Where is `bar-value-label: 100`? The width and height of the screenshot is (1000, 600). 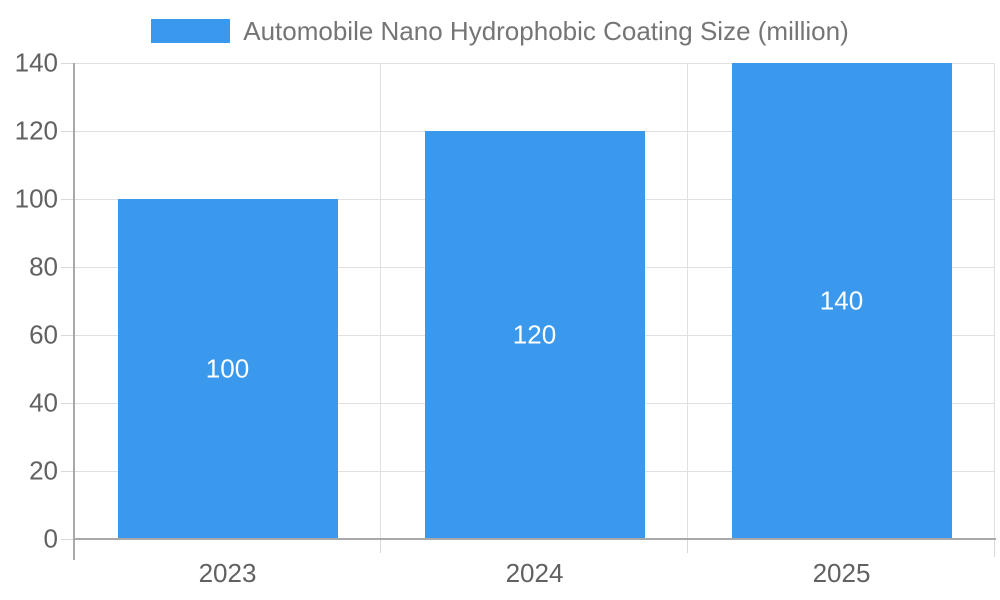
bar-value-label: 100 is located at coordinates (227, 368).